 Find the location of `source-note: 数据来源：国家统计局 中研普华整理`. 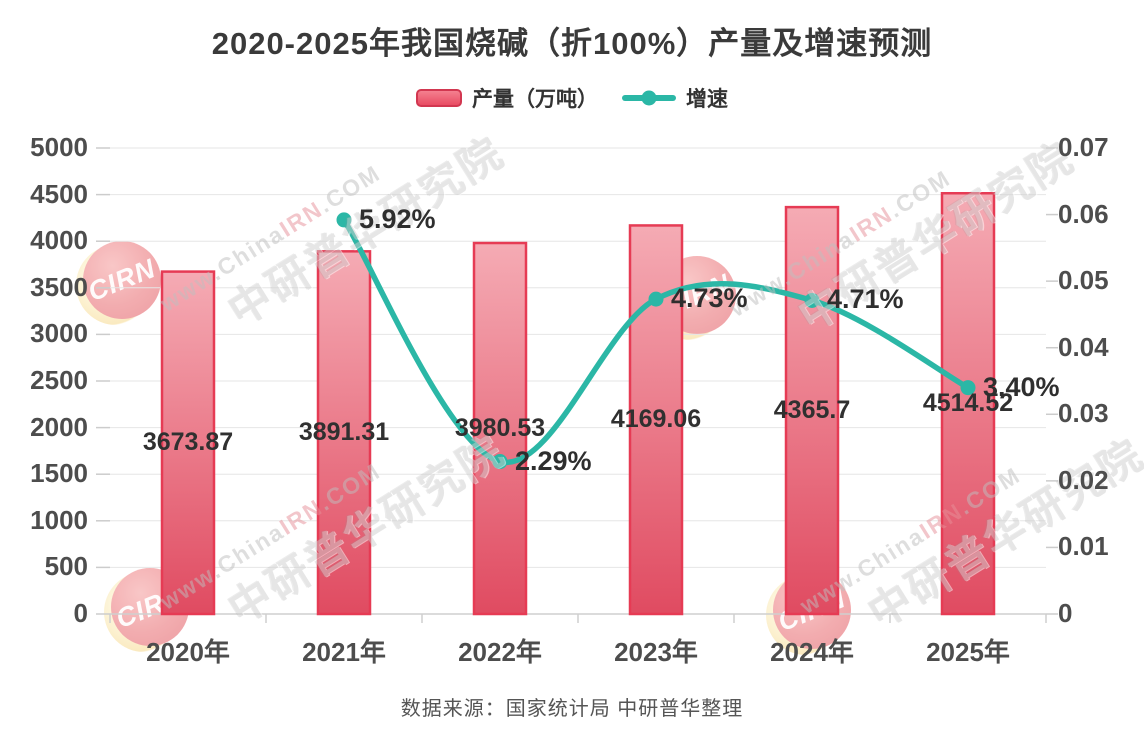

source-note: 数据来源：国家统计局 中研普华整理 is located at coordinates (572, 709).